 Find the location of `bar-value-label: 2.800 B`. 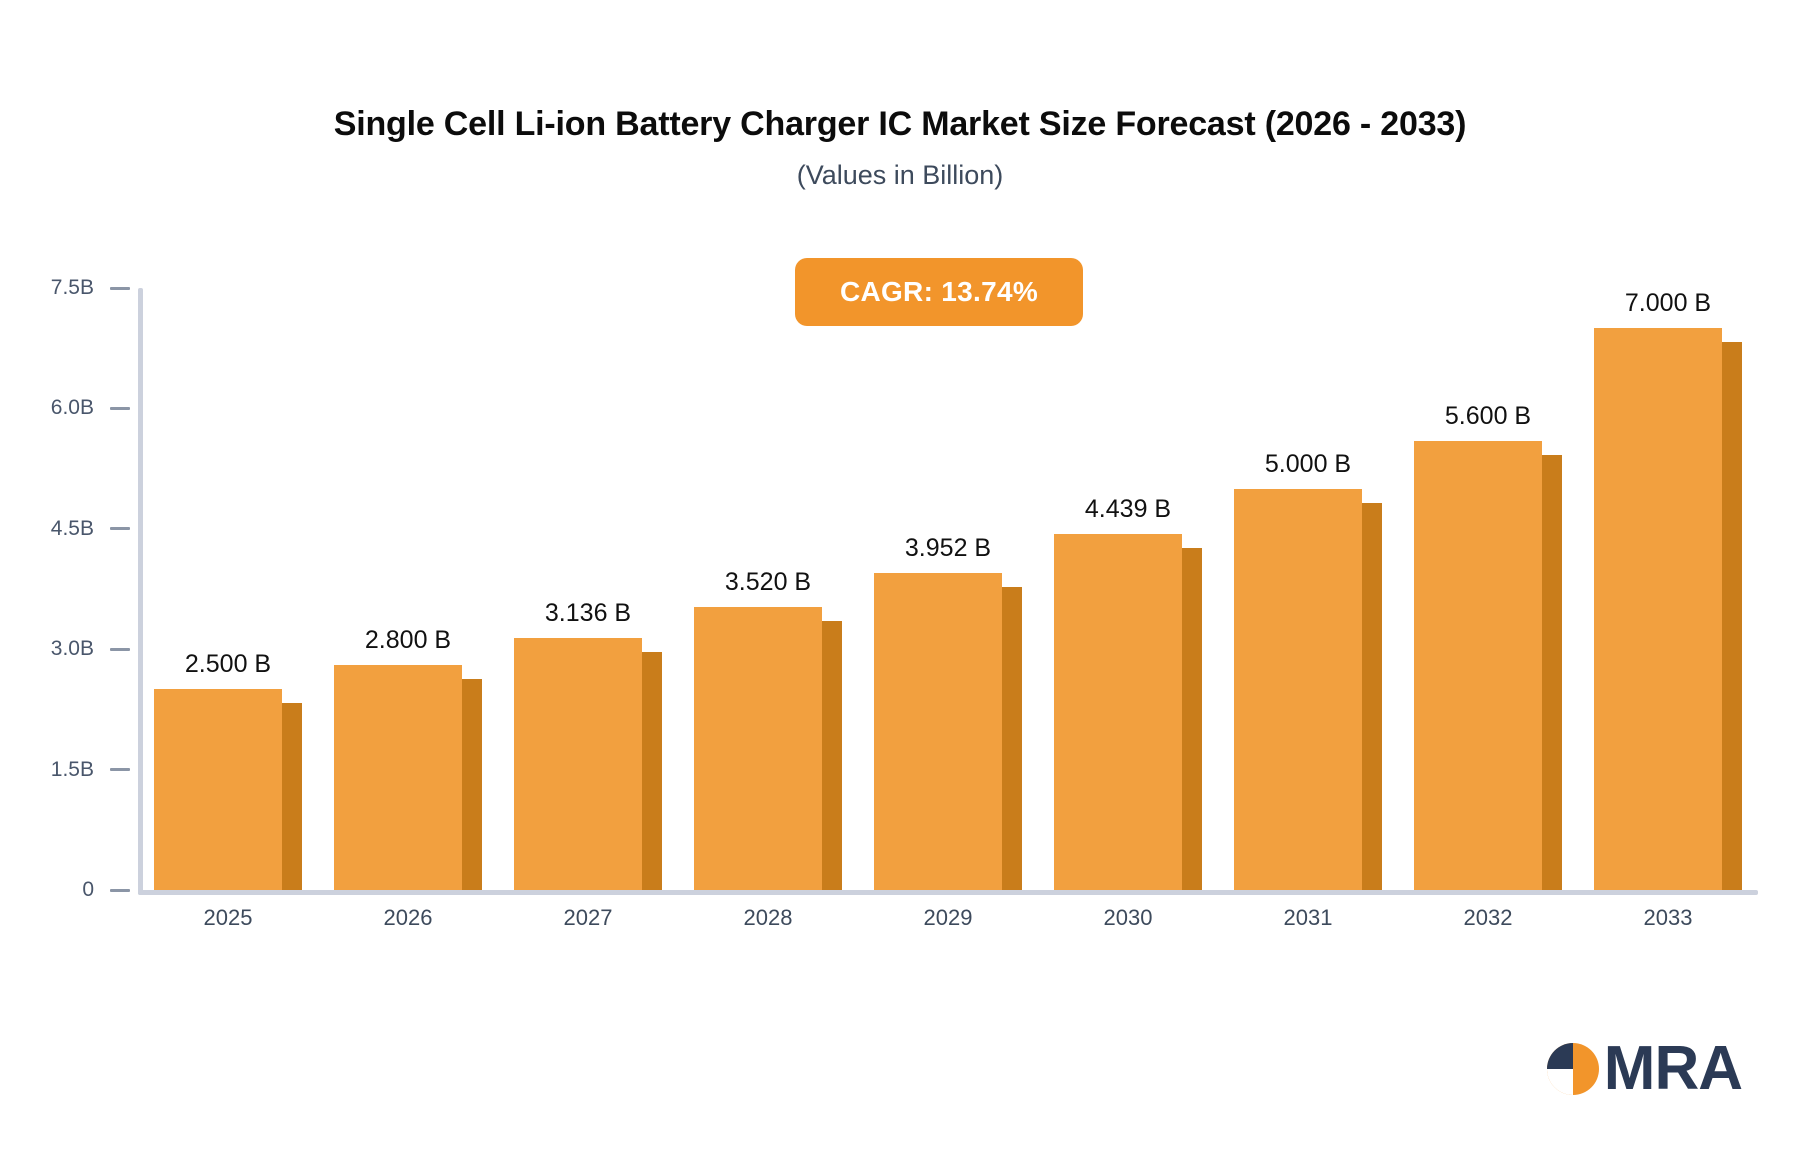

bar-value-label: 2.800 B is located at coordinates (408, 640).